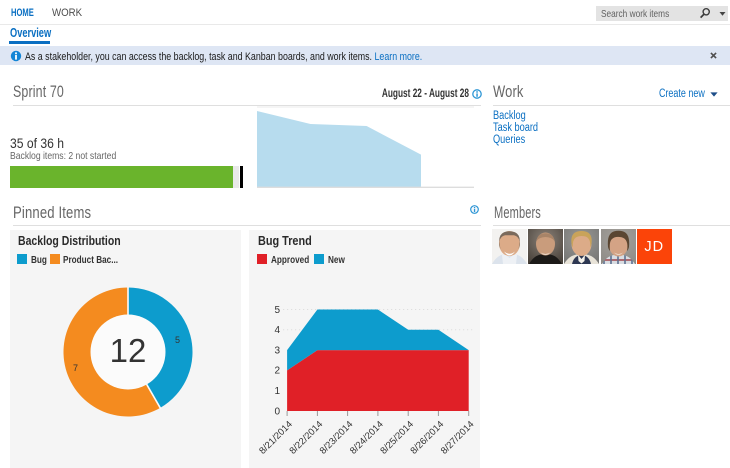 This screenshot has width=730, height=468. What do you see at coordinates (75, 368) in the screenshot?
I see `svg-text: 7` at bounding box center [75, 368].